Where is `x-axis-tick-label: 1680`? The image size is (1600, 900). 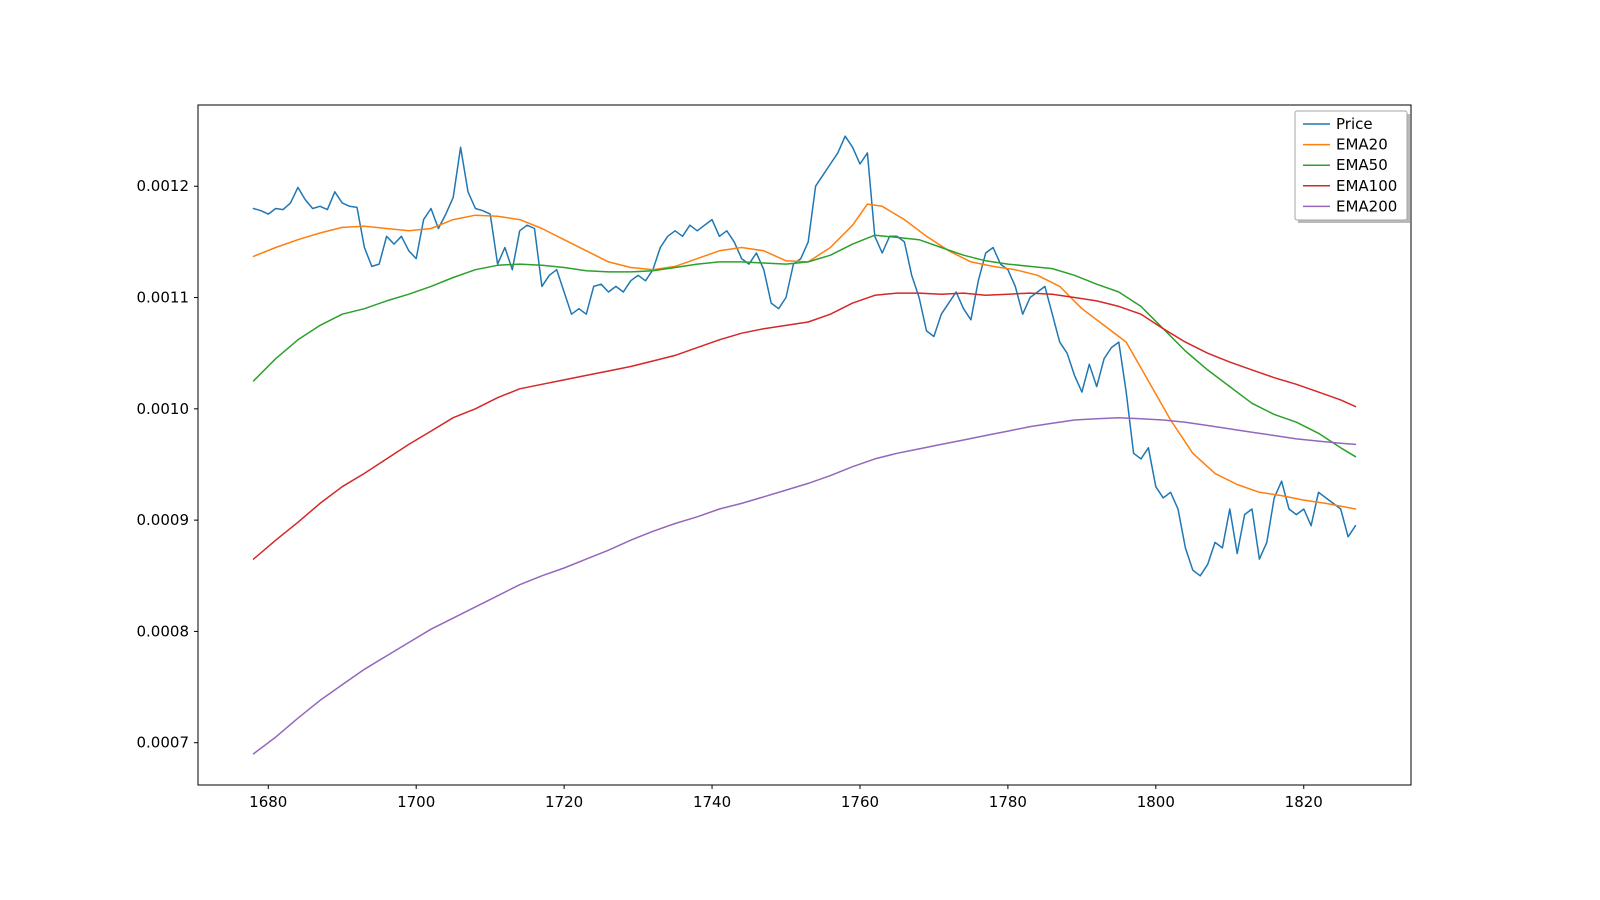 x-axis-tick-label: 1680 is located at coordinates (268, 802).